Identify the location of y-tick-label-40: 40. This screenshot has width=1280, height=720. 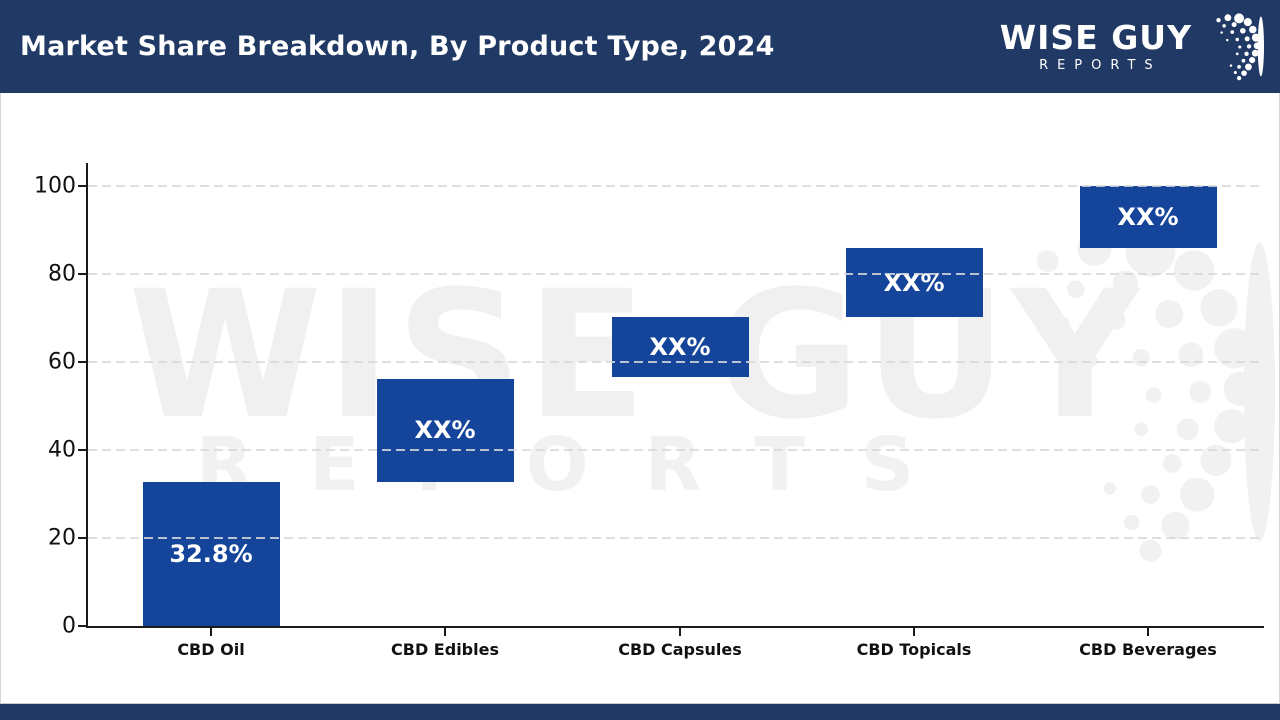
(62, 450).